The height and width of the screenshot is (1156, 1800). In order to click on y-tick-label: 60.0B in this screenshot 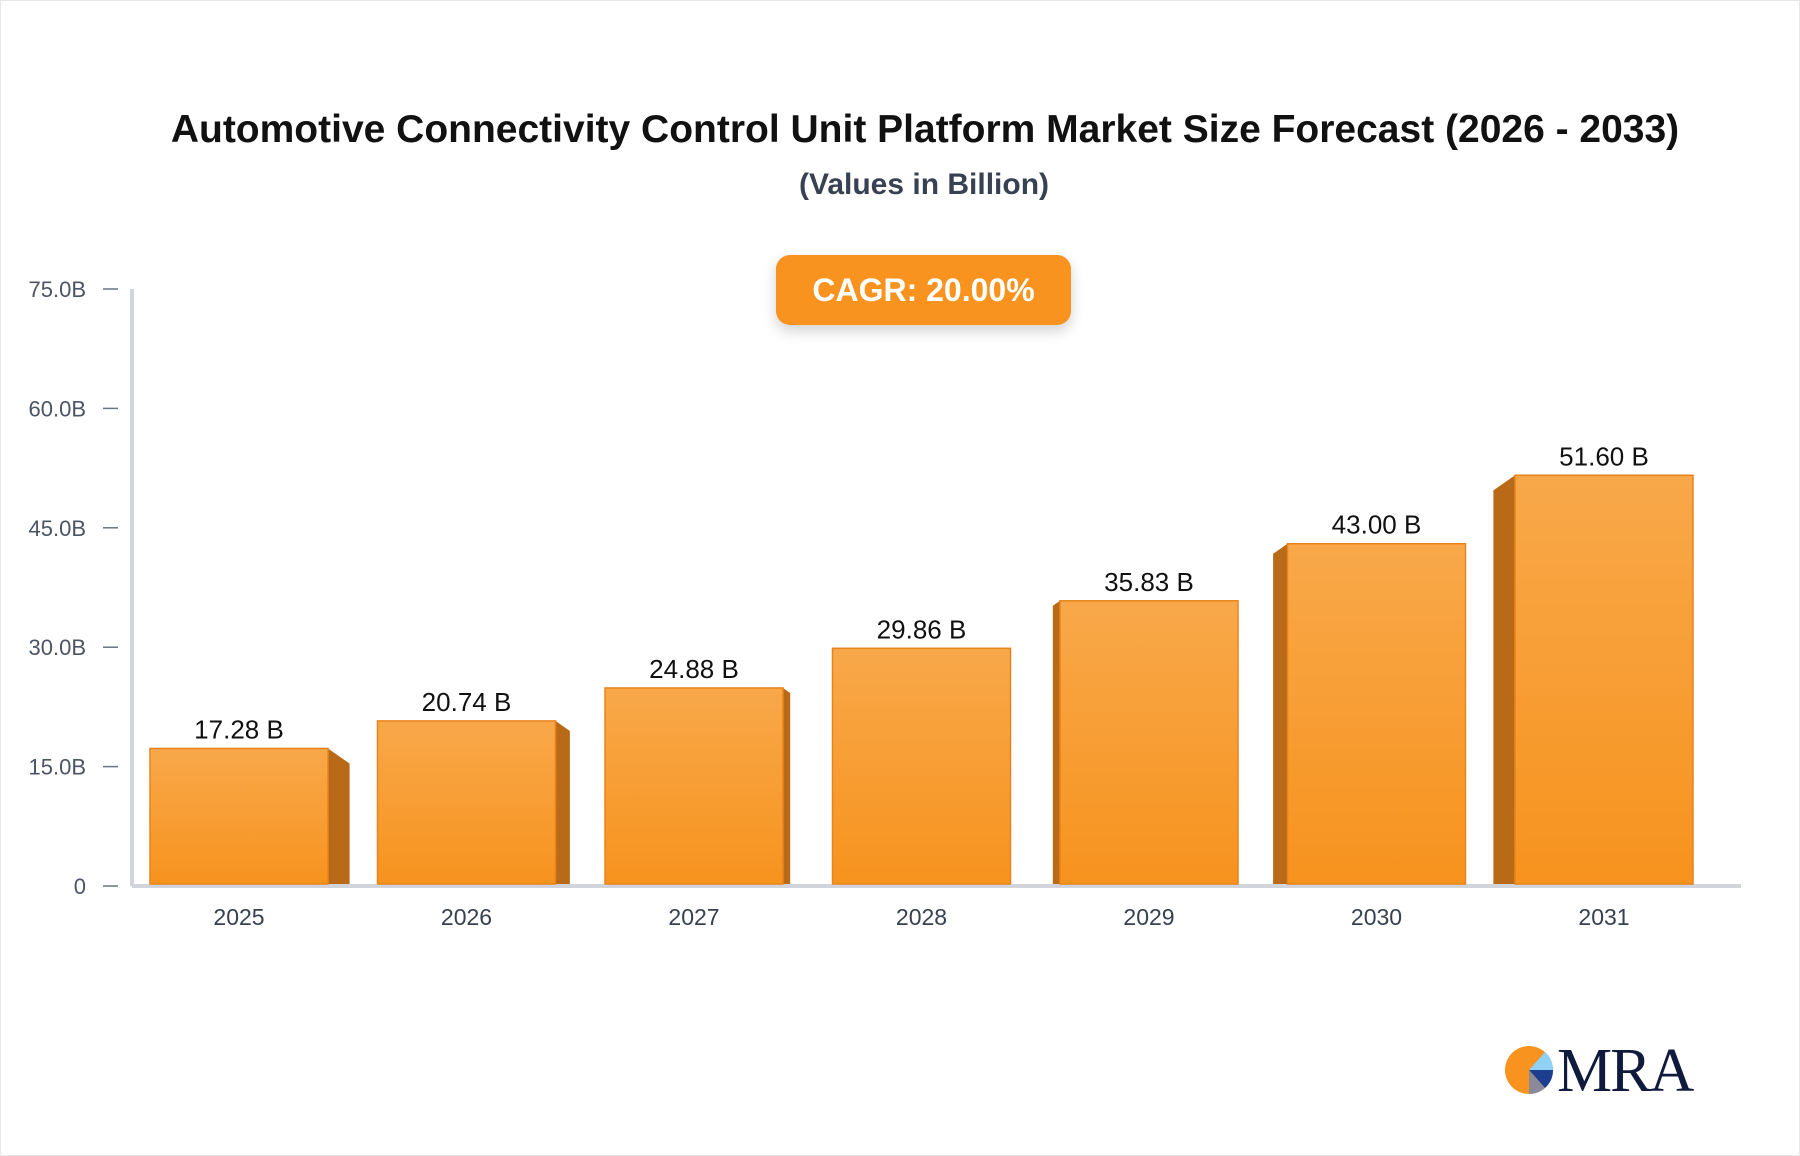, I will do `click(58, 408)`.